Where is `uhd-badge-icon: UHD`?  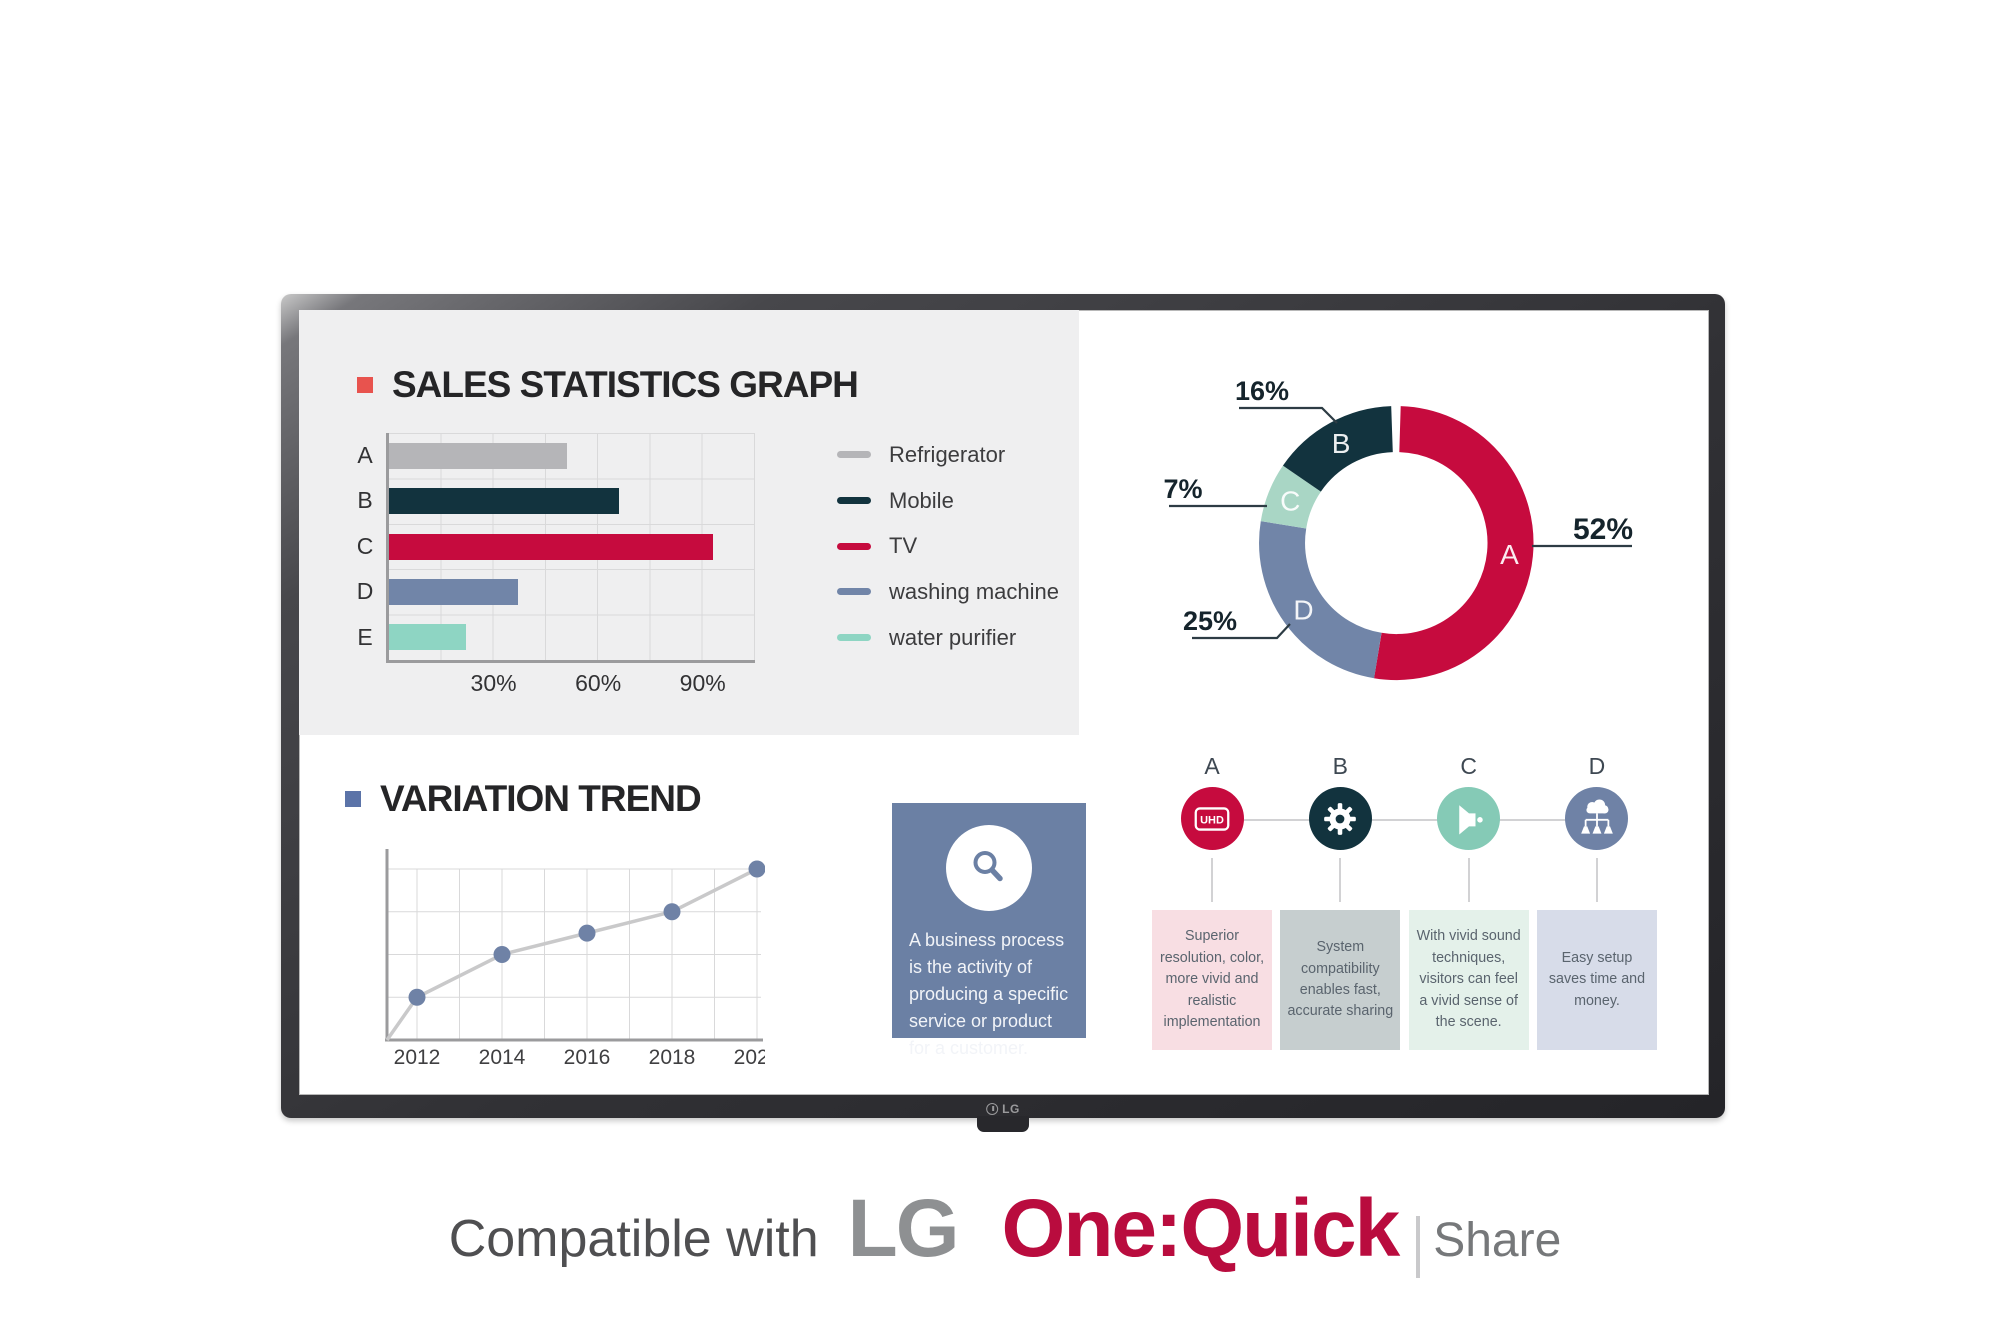
uhd-badge-icon: UHD is located at coordinates (1212, 818).